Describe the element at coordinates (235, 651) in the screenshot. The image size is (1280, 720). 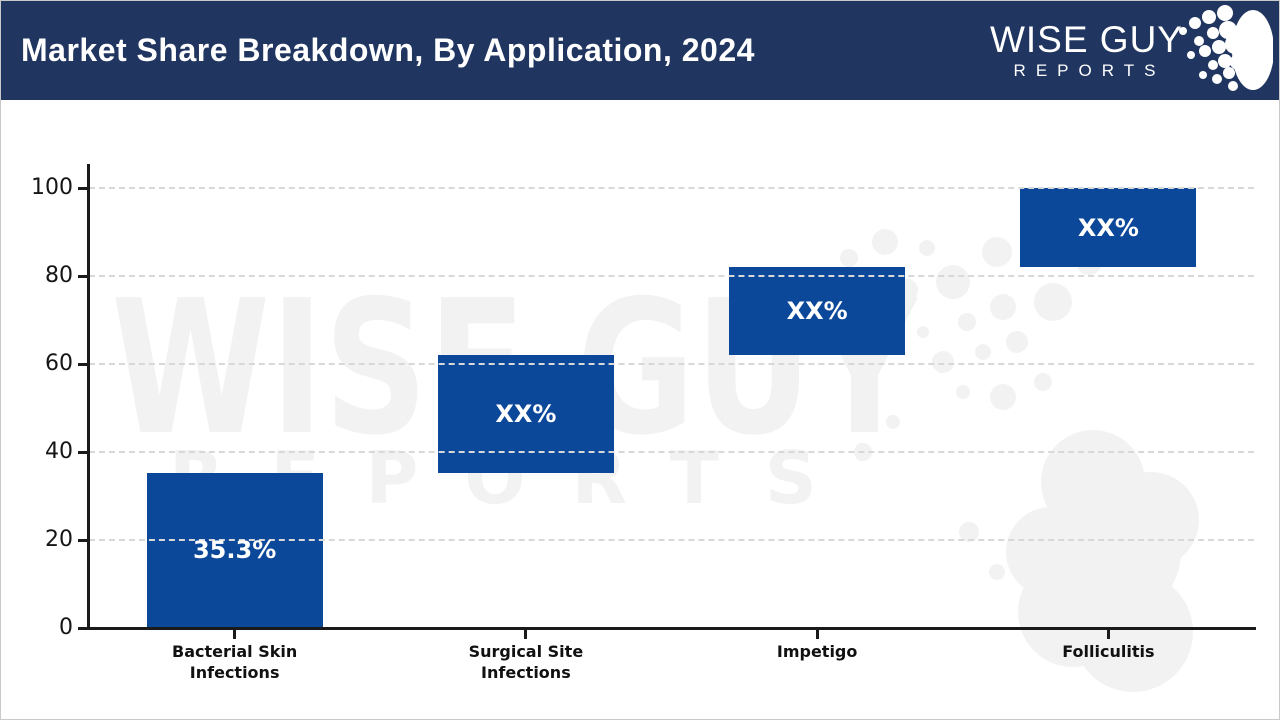
I see `x-tick-label-line: Bacterial Skin` at that location.